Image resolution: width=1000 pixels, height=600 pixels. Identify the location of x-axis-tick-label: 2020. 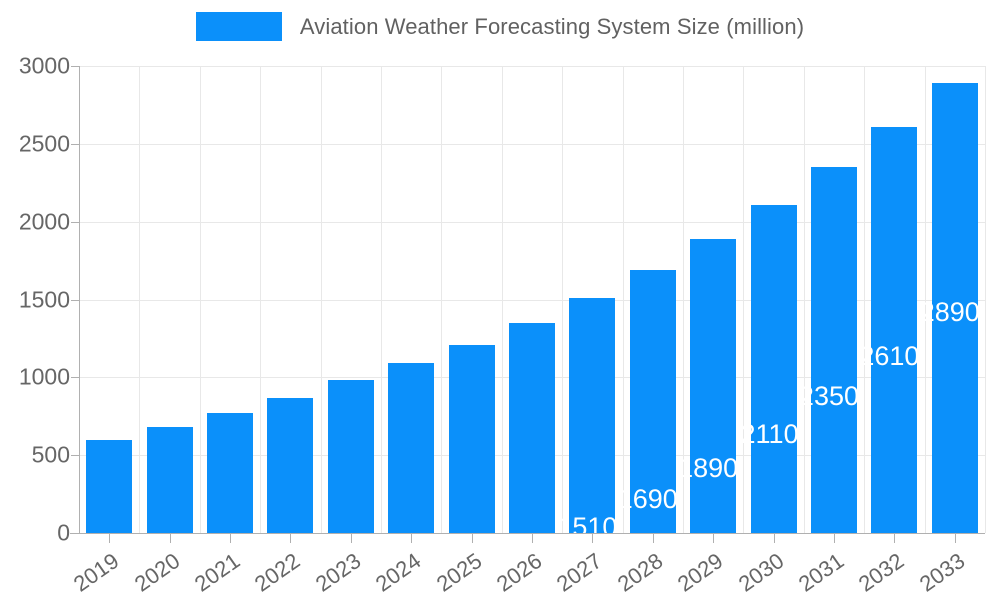
(156, 572).